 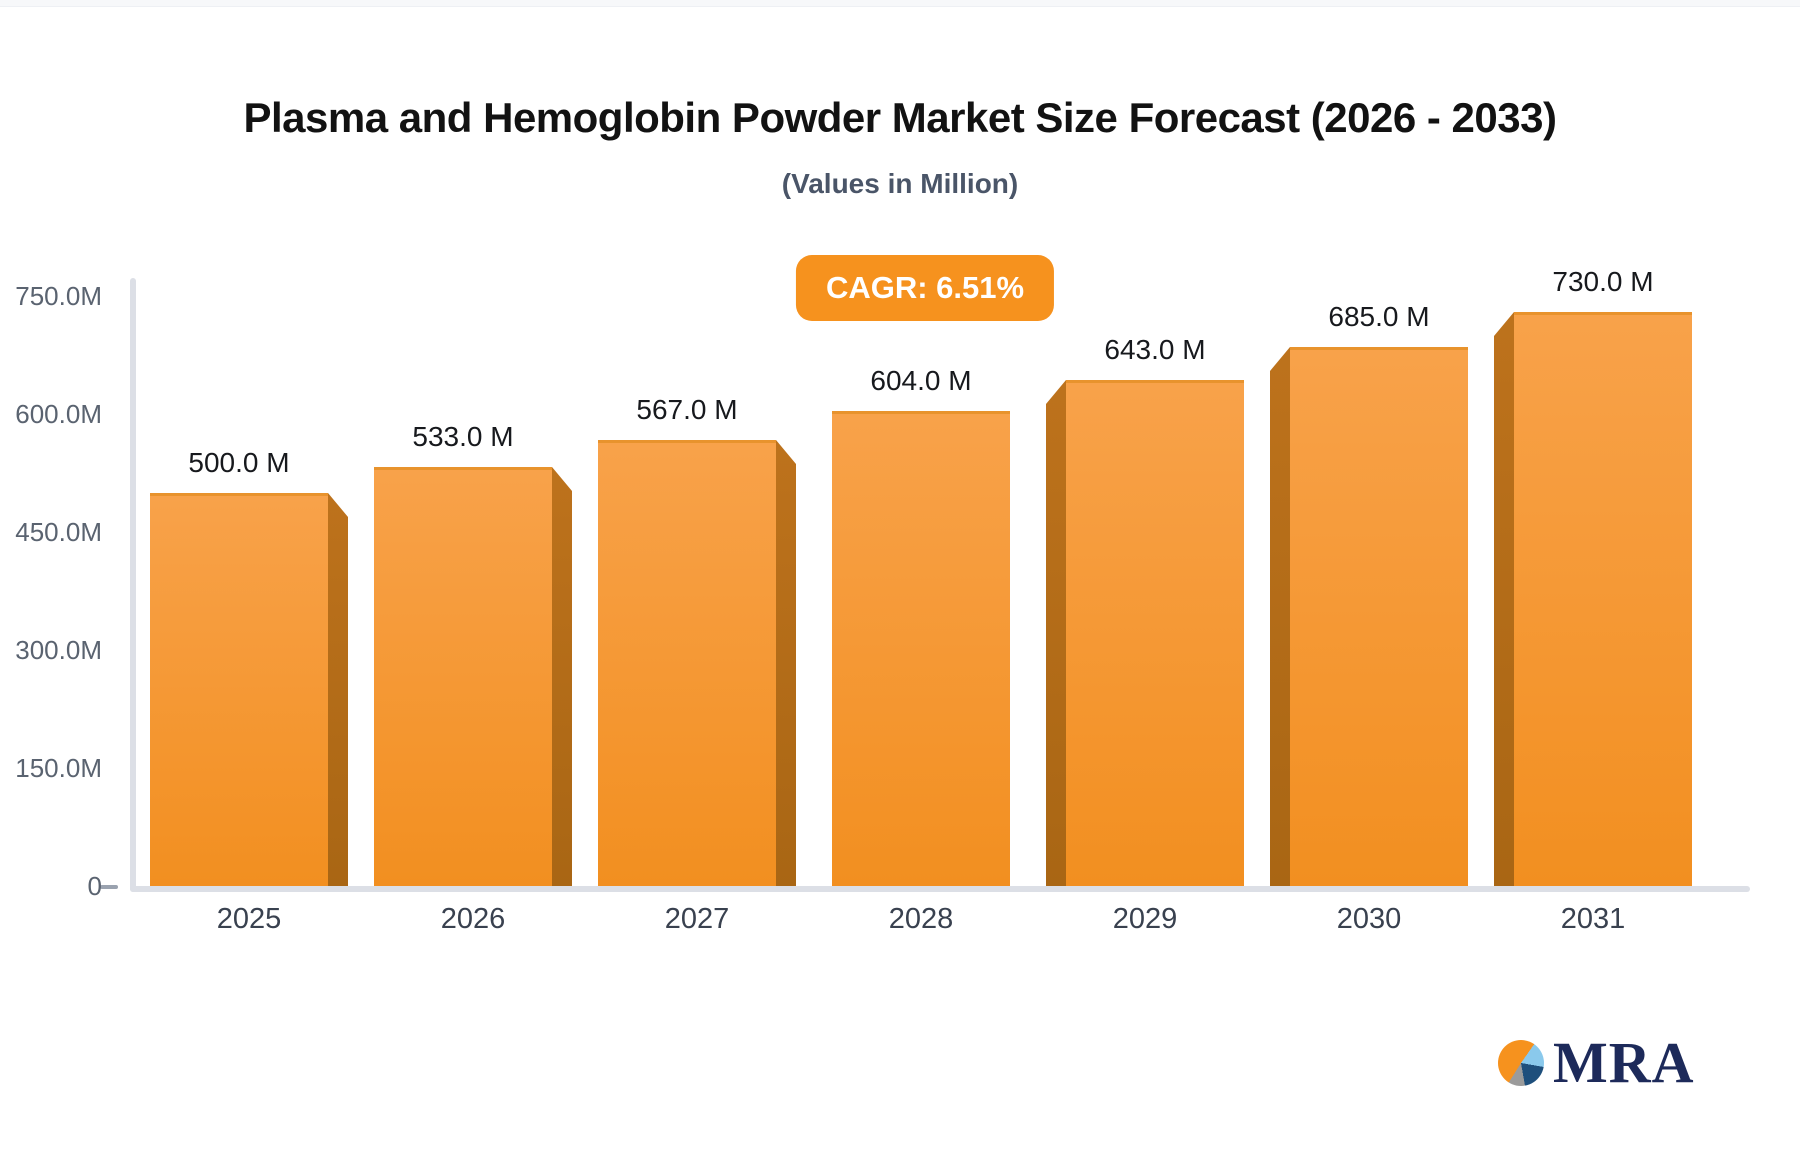 I want to click on y-axis-label-300: 300.0M, so click(x=58, y=650).